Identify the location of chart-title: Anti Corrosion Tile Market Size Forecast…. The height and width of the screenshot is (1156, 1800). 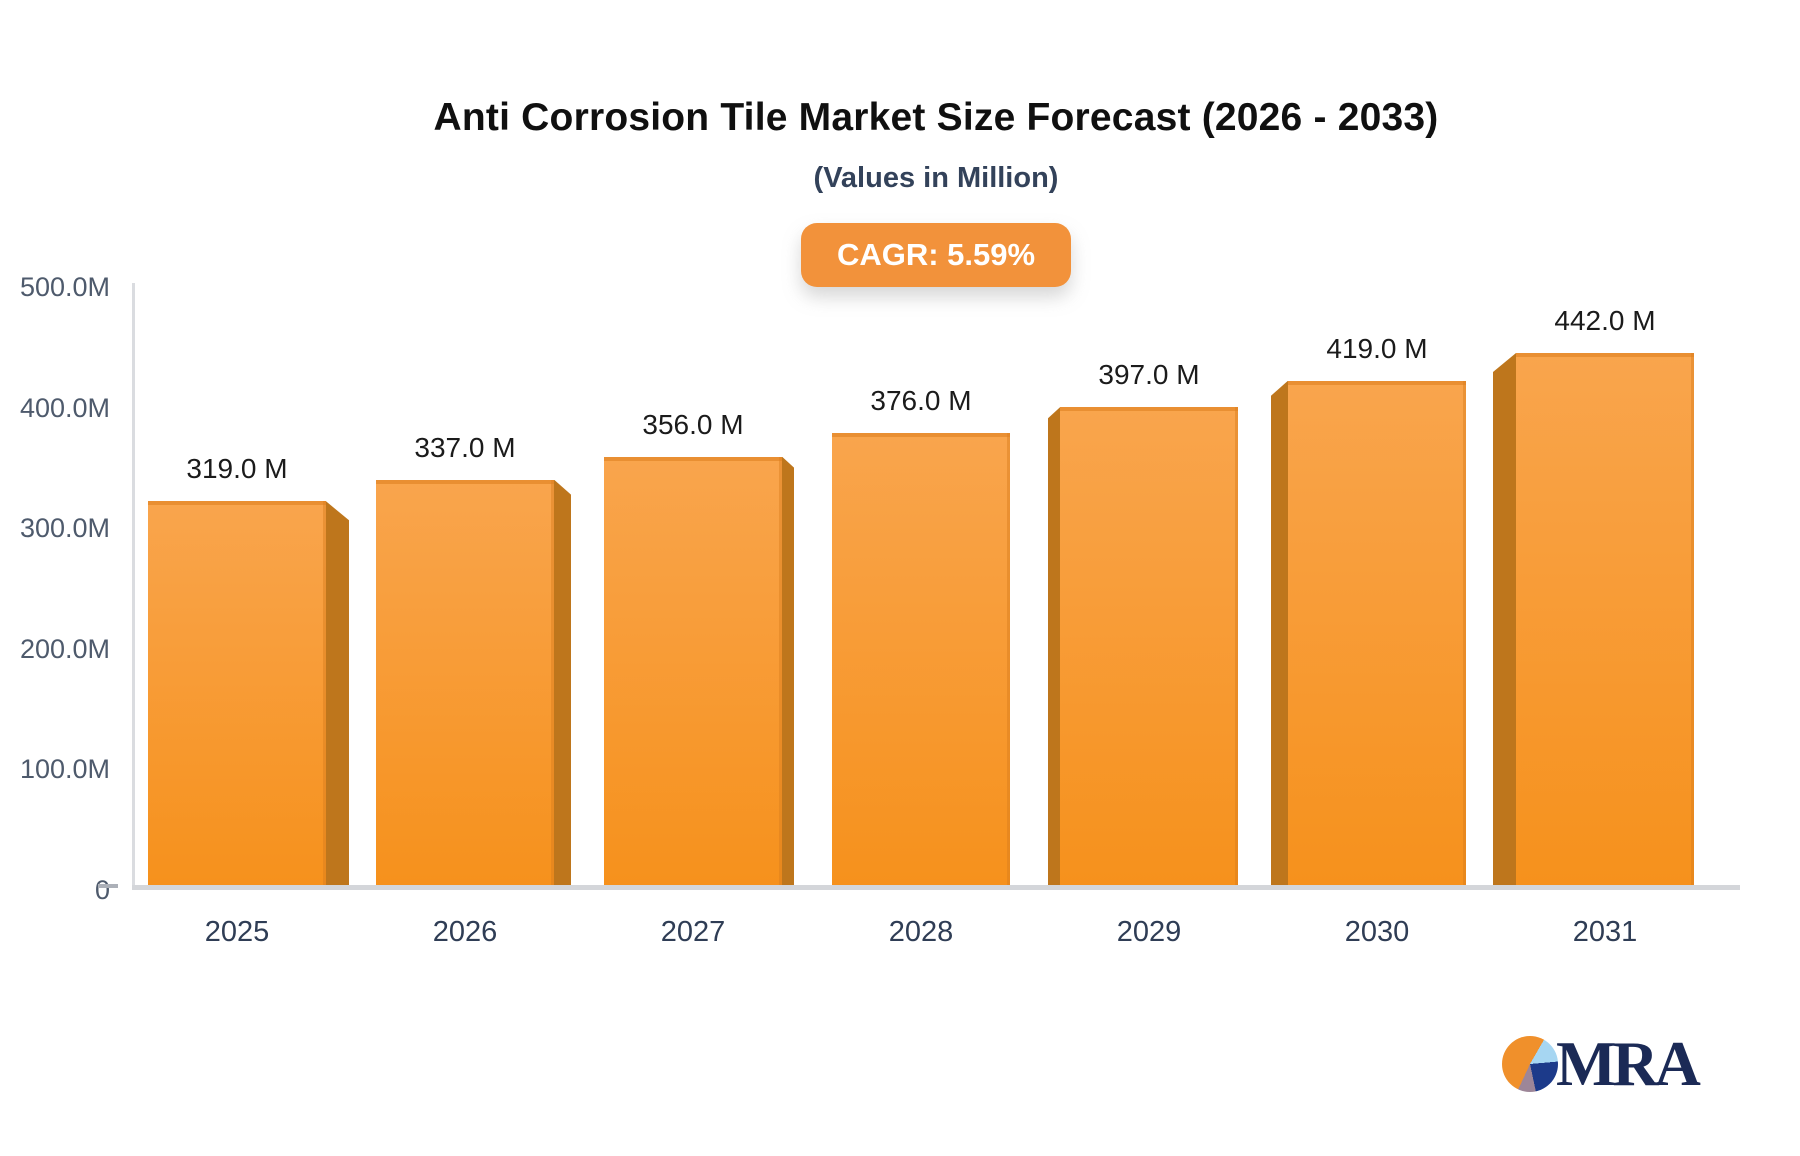
(936, 117).